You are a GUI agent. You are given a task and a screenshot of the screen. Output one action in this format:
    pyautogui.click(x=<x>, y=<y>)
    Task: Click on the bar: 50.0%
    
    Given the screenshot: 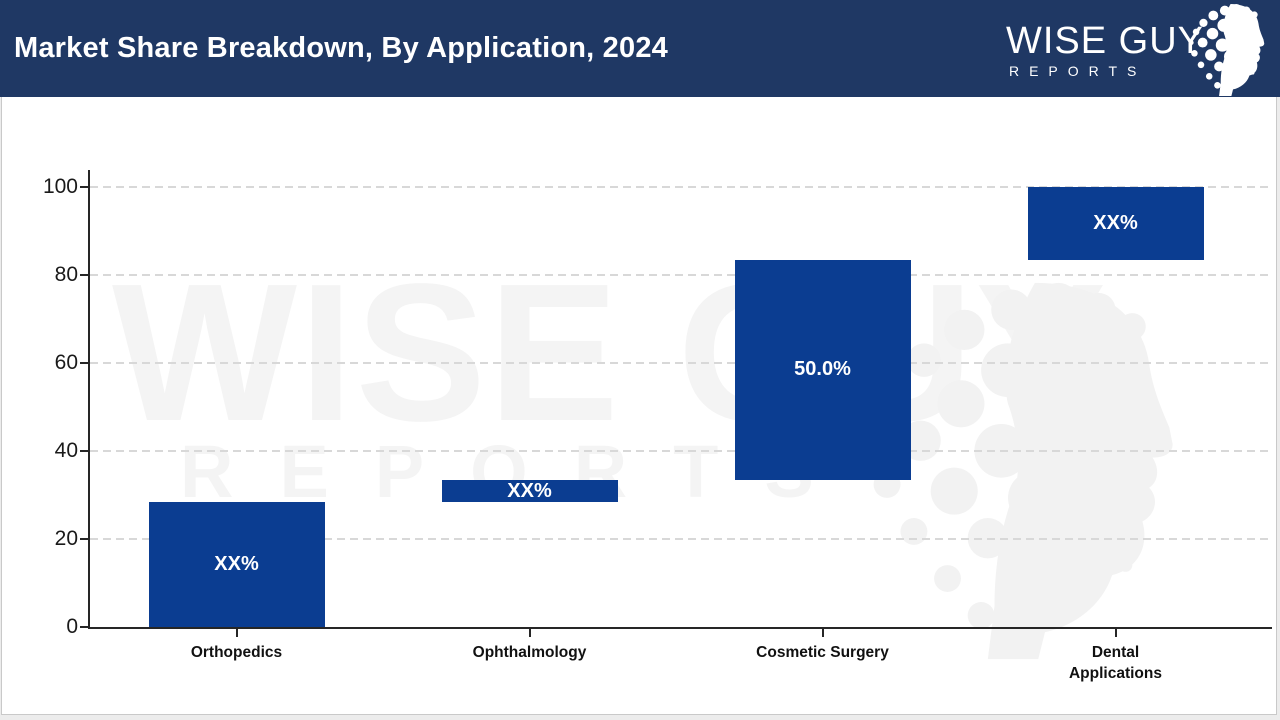 What is the action you would take?
    pyautogui.click(x=822, y=369)
    